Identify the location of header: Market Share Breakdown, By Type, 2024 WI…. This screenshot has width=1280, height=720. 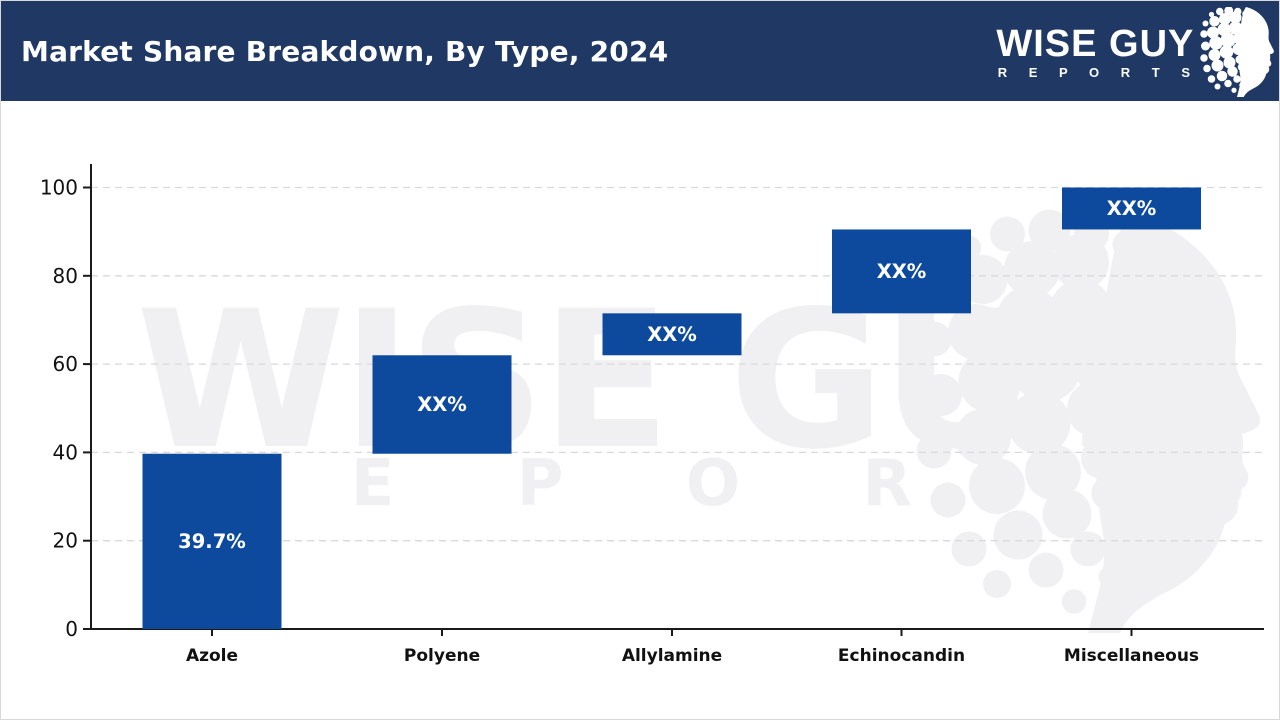
(640, 51).